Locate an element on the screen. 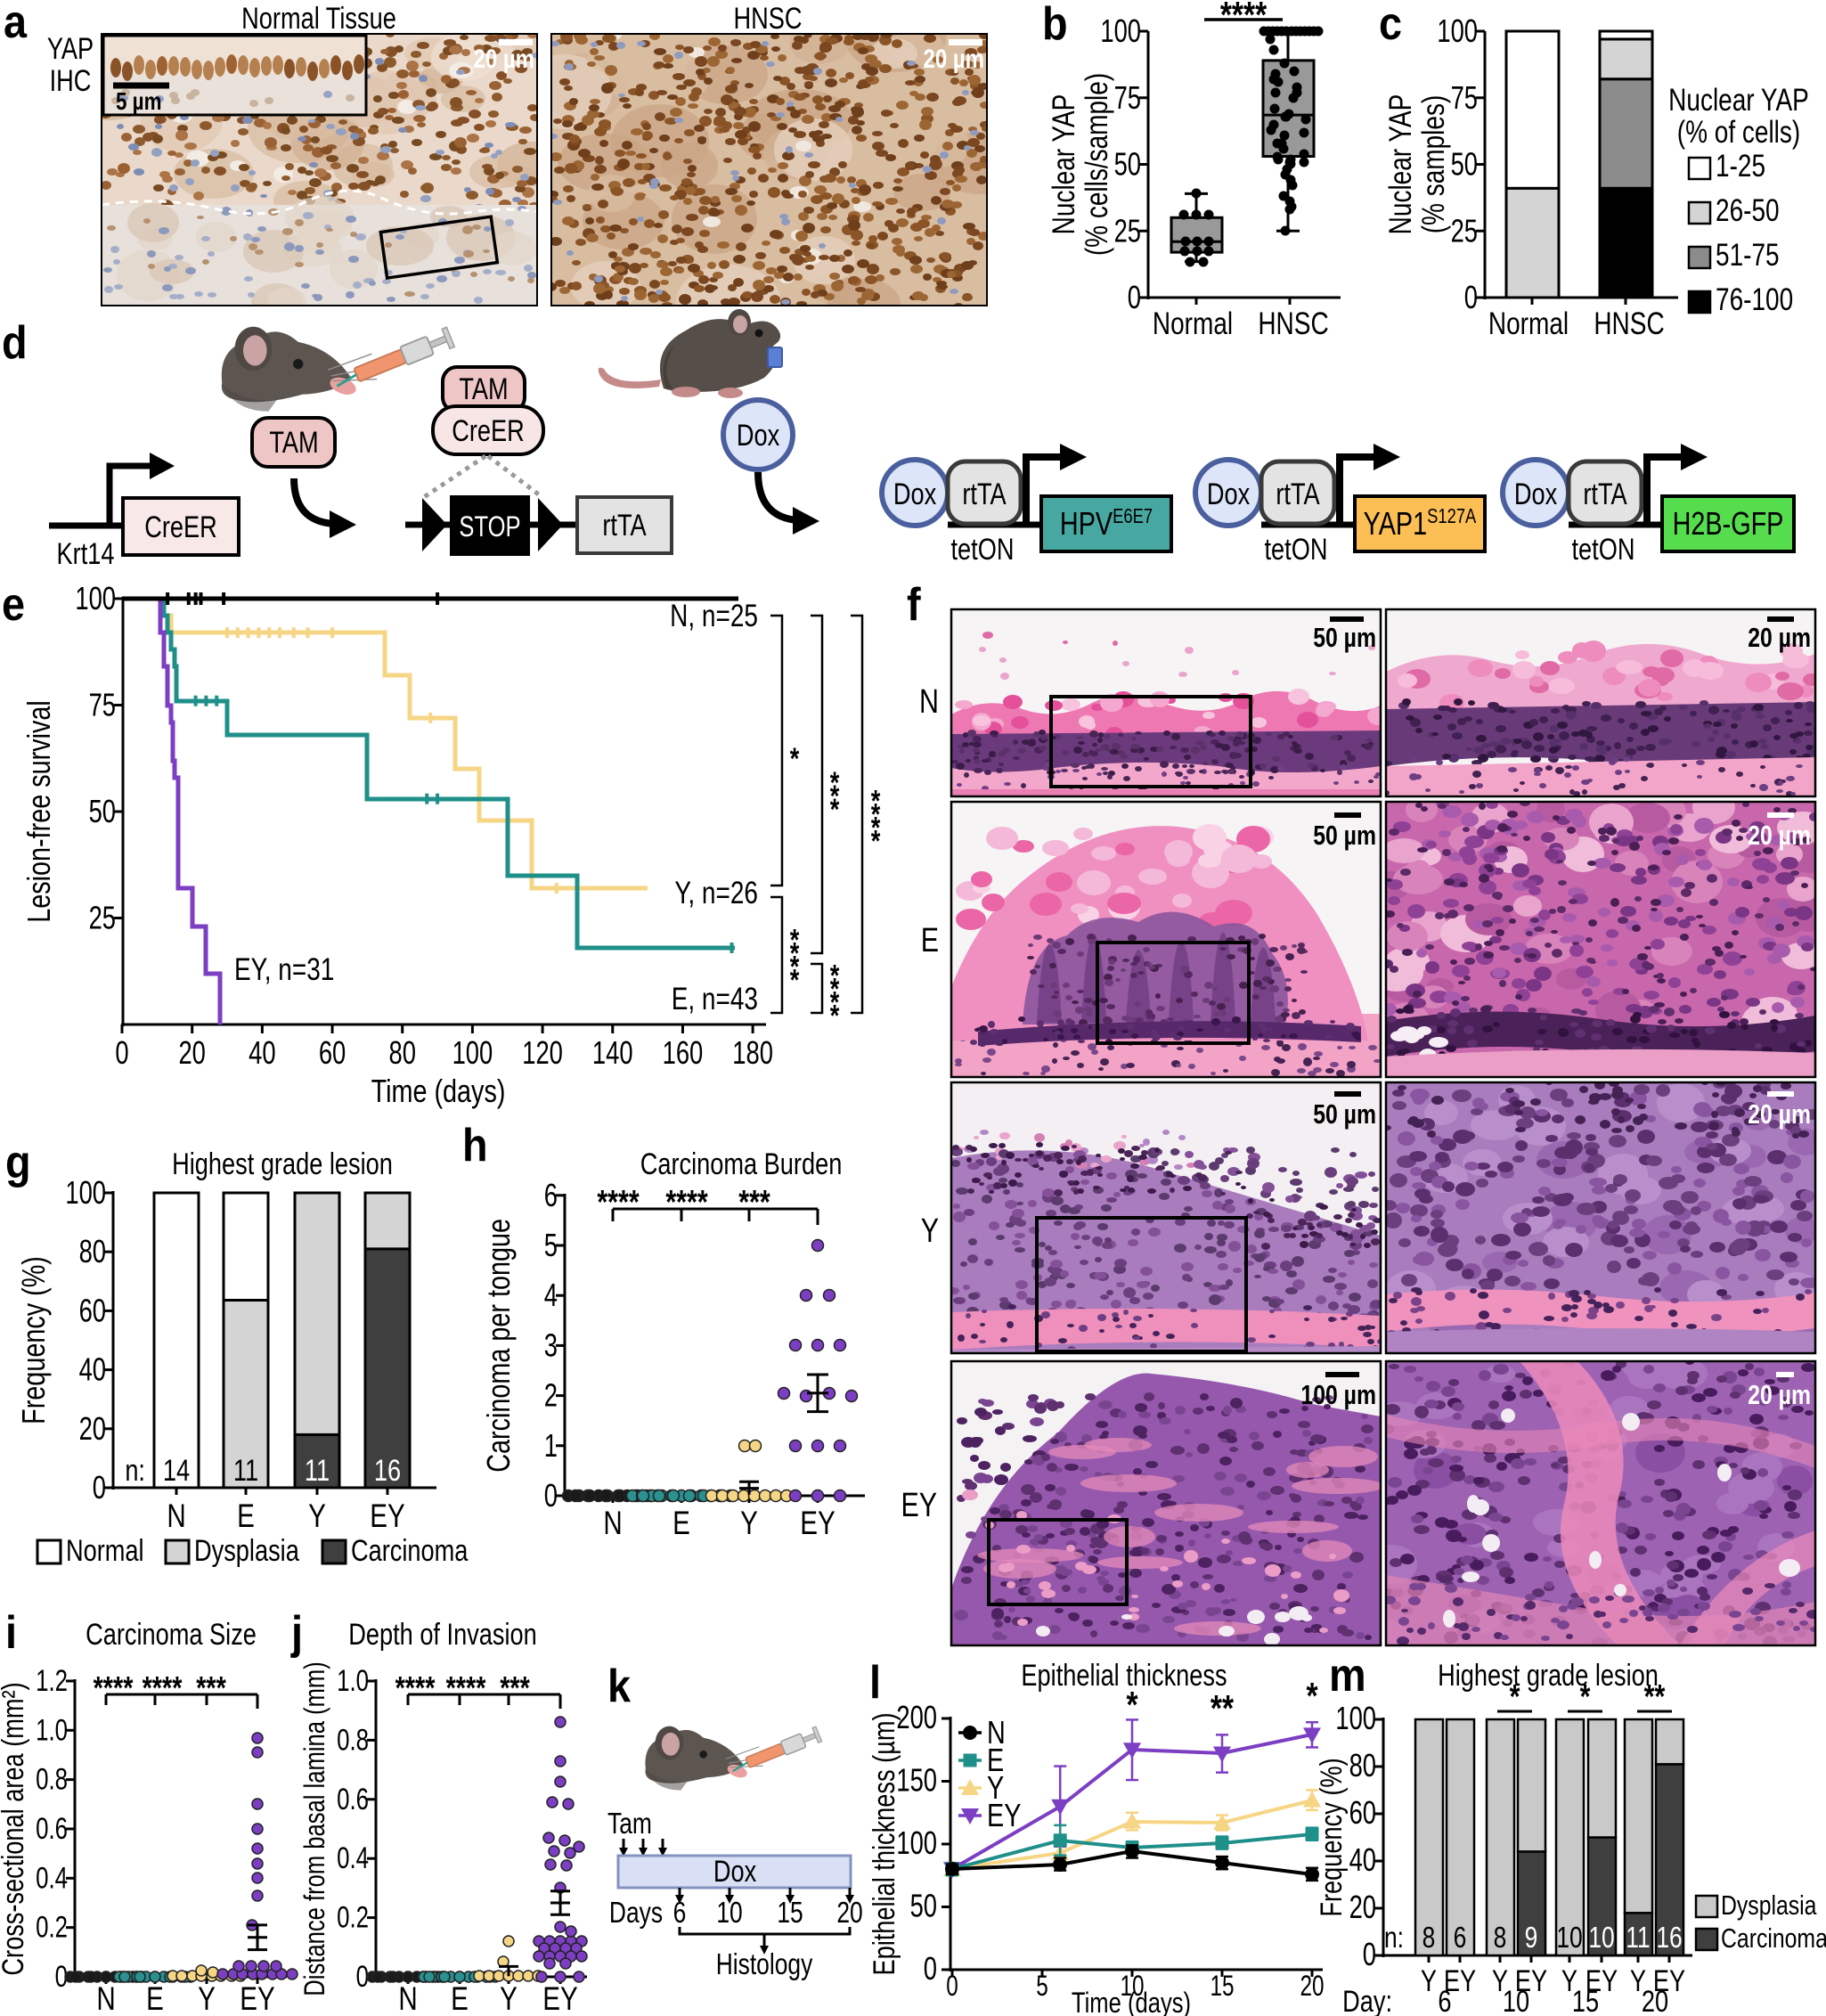 This screenshot has width=1826, height=2016. svg-text: 1-25 is located at coordinates (1741, 166).